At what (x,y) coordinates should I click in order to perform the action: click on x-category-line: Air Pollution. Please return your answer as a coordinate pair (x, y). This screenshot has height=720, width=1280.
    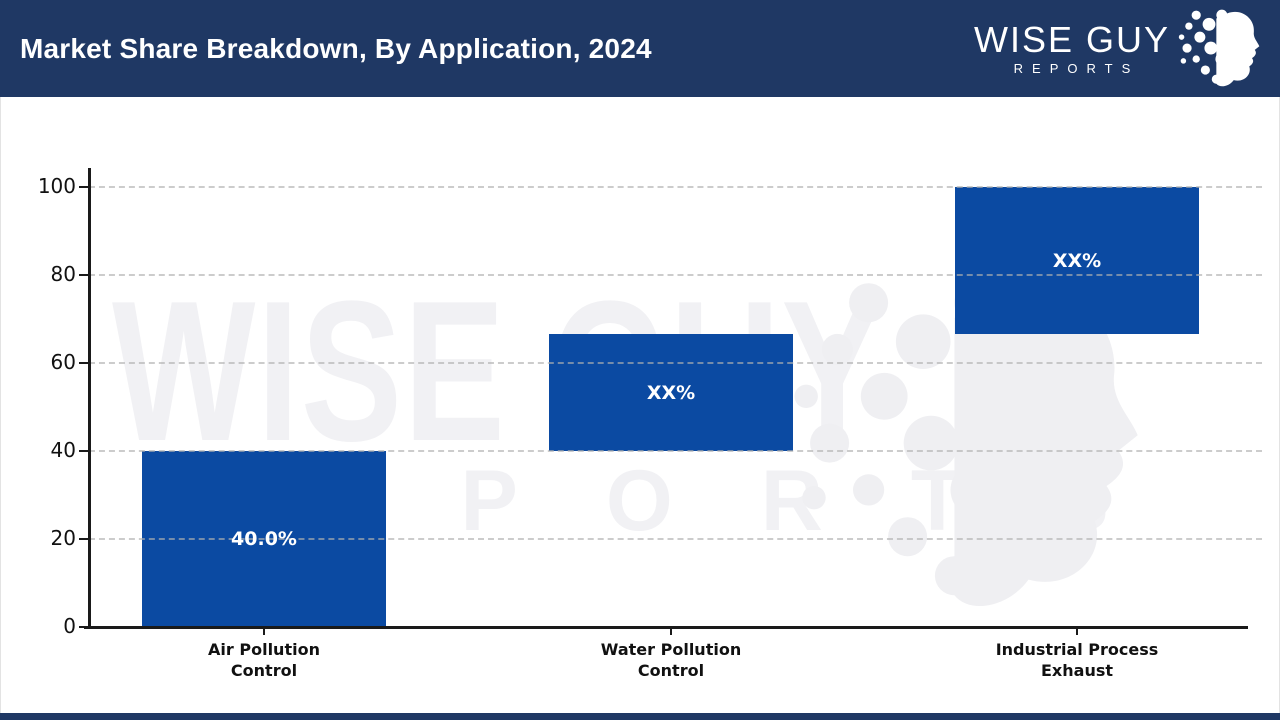
    Looking at the image, I should click on (264, 649).